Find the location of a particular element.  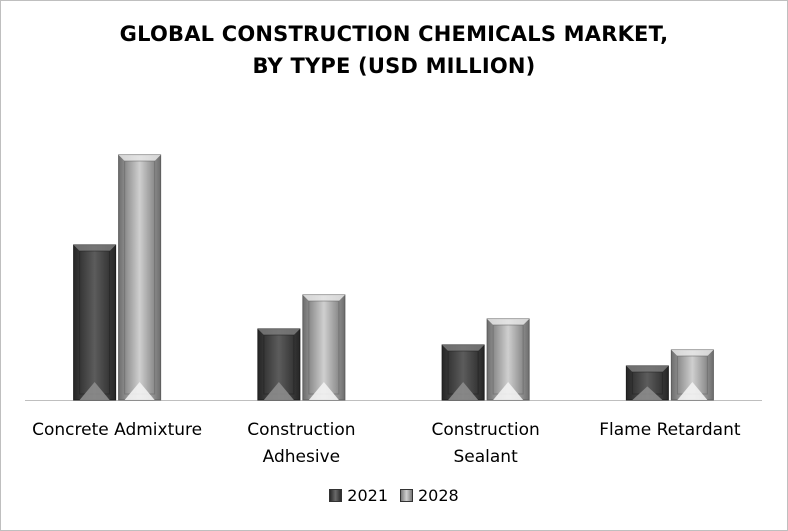

category-label-4: Flame Retardant is located at coordinates (670, 430).